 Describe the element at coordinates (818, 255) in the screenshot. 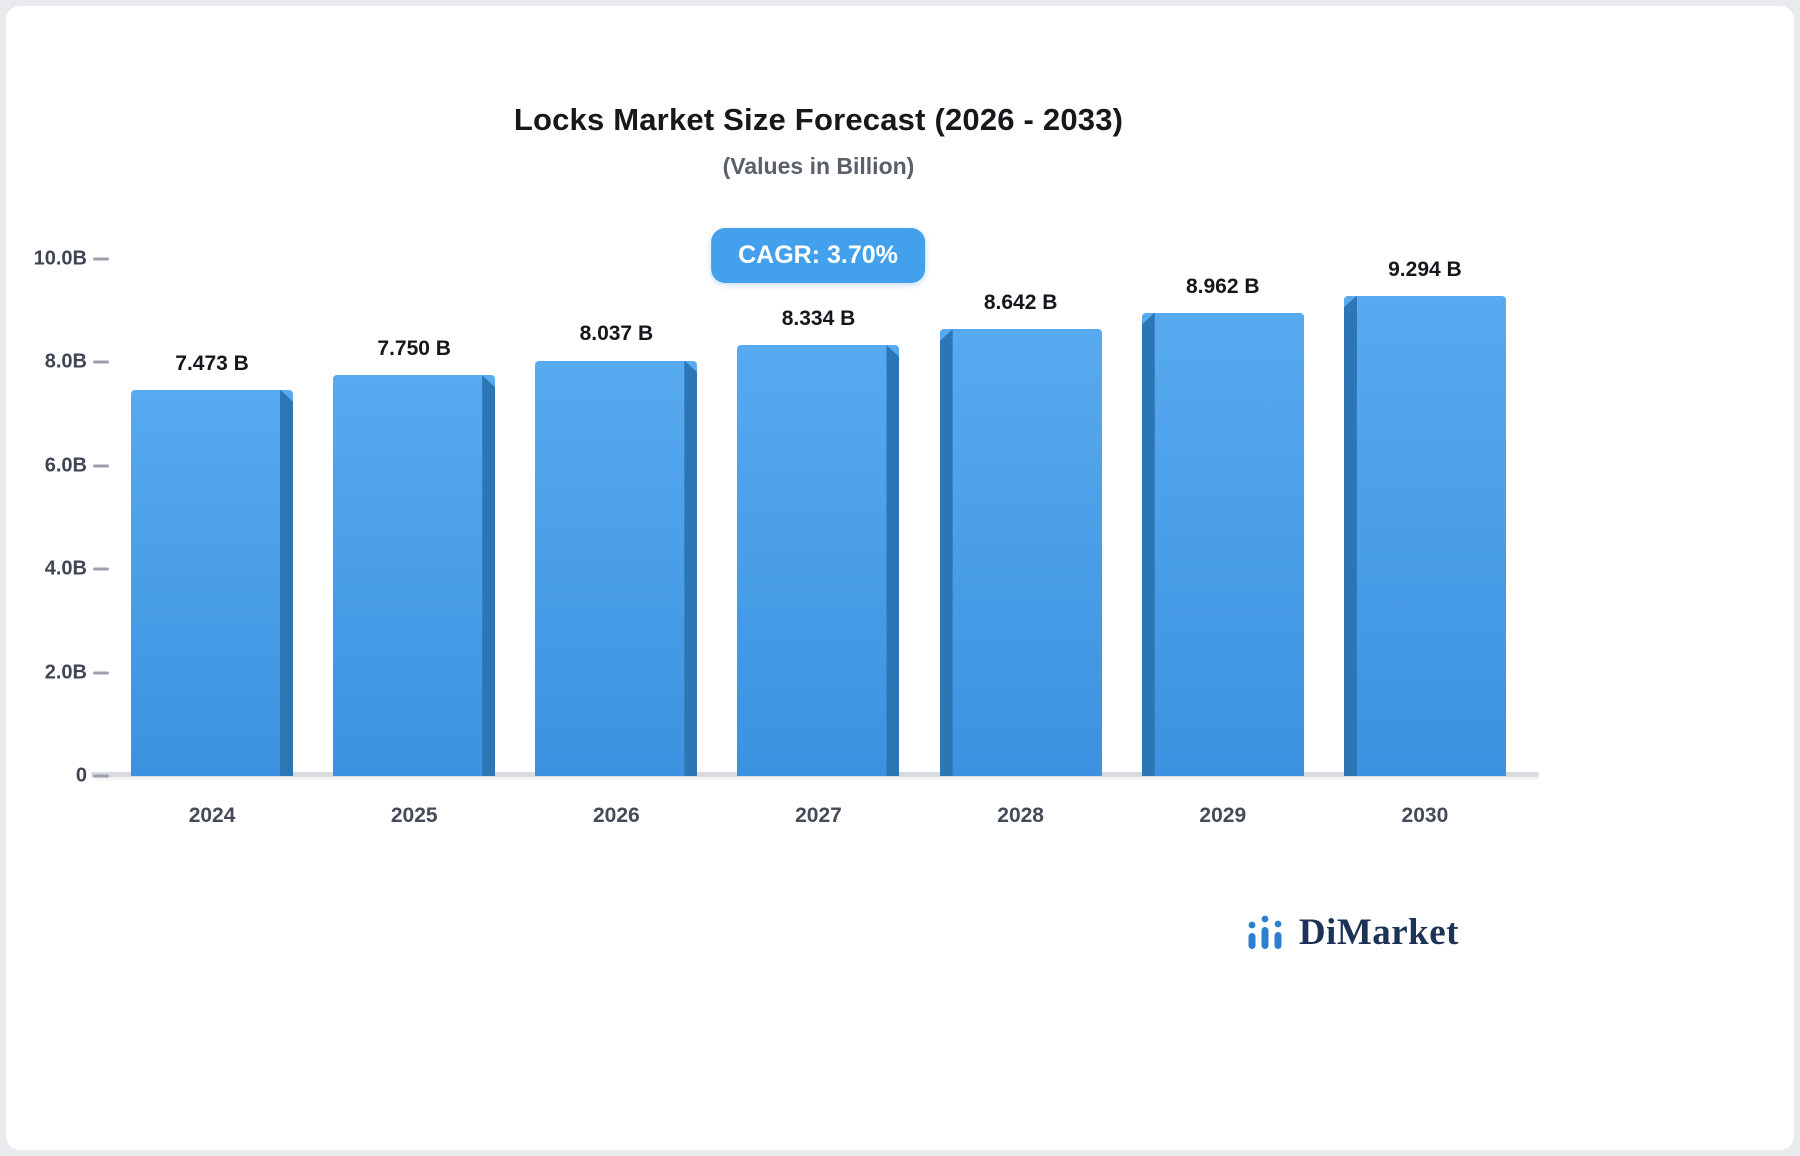

I see `cagr-badge: CAGR: 3.70%` at that location.